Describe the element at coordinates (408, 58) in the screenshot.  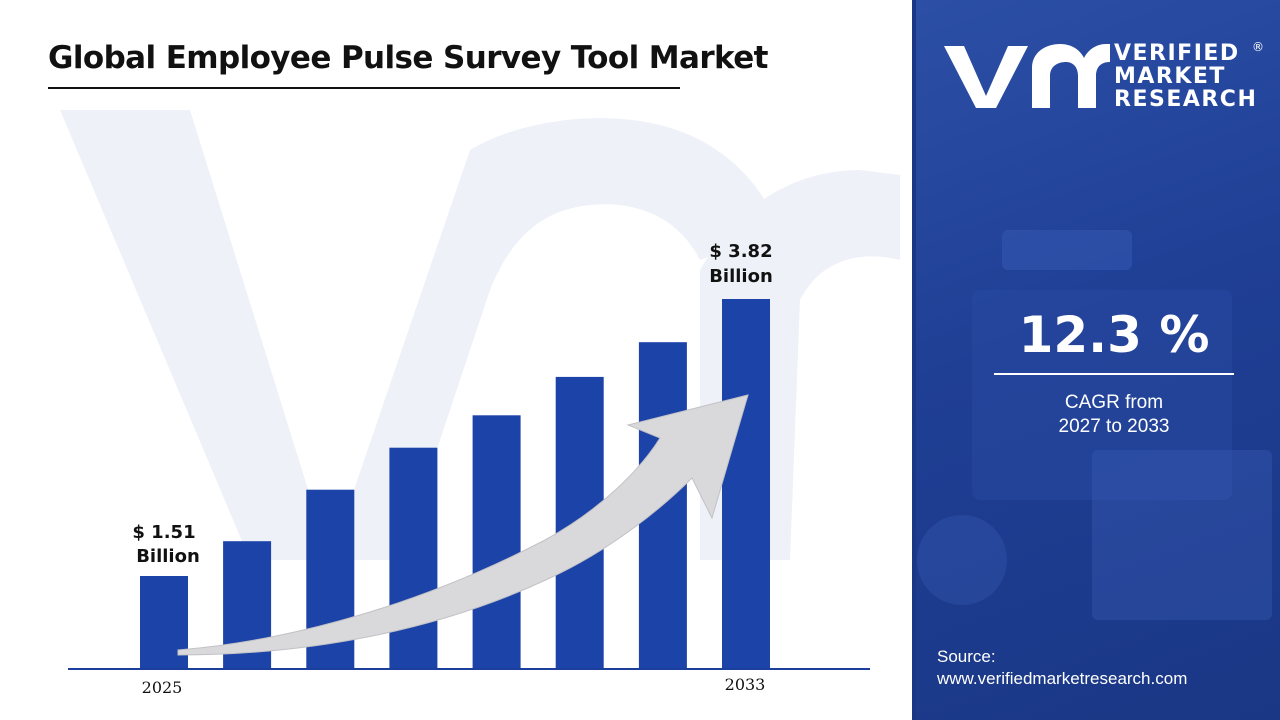
I see `page-title: Global Employee Pulse Survey Tool Market` at that location.